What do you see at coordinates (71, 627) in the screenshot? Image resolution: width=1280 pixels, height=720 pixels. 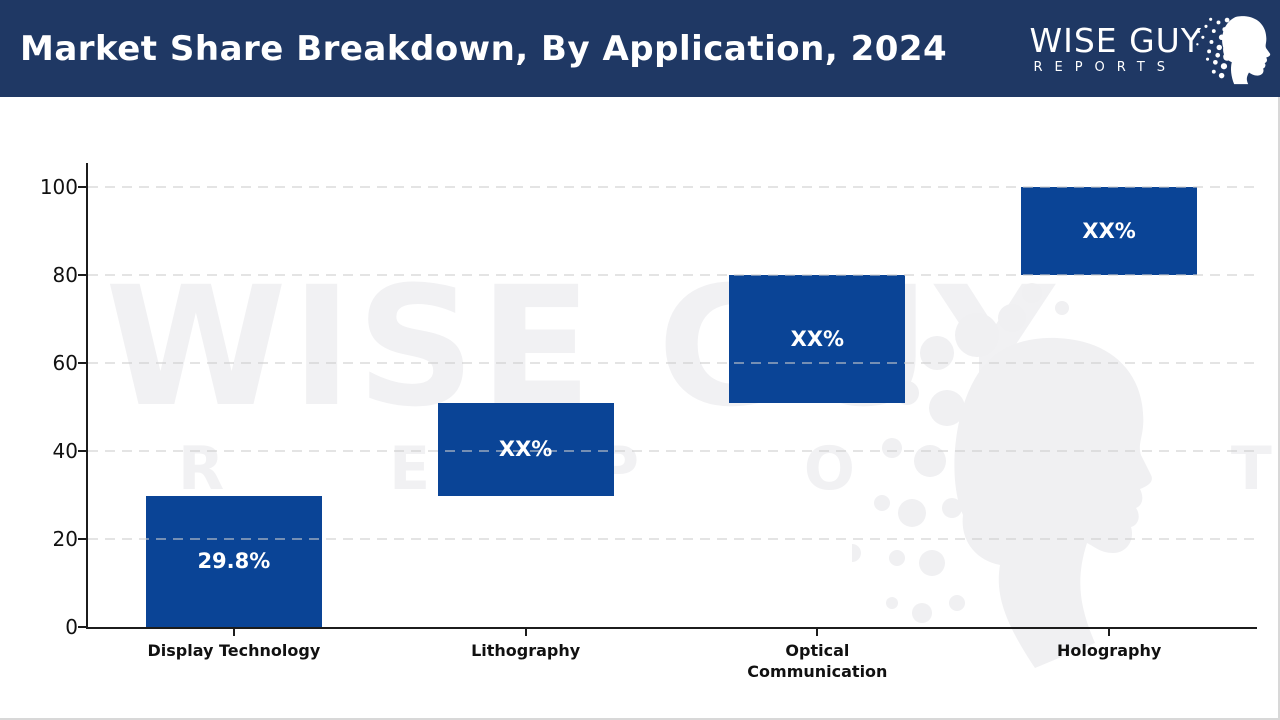 I see `y-tick-label: 0` at bounding box center [71, 627].